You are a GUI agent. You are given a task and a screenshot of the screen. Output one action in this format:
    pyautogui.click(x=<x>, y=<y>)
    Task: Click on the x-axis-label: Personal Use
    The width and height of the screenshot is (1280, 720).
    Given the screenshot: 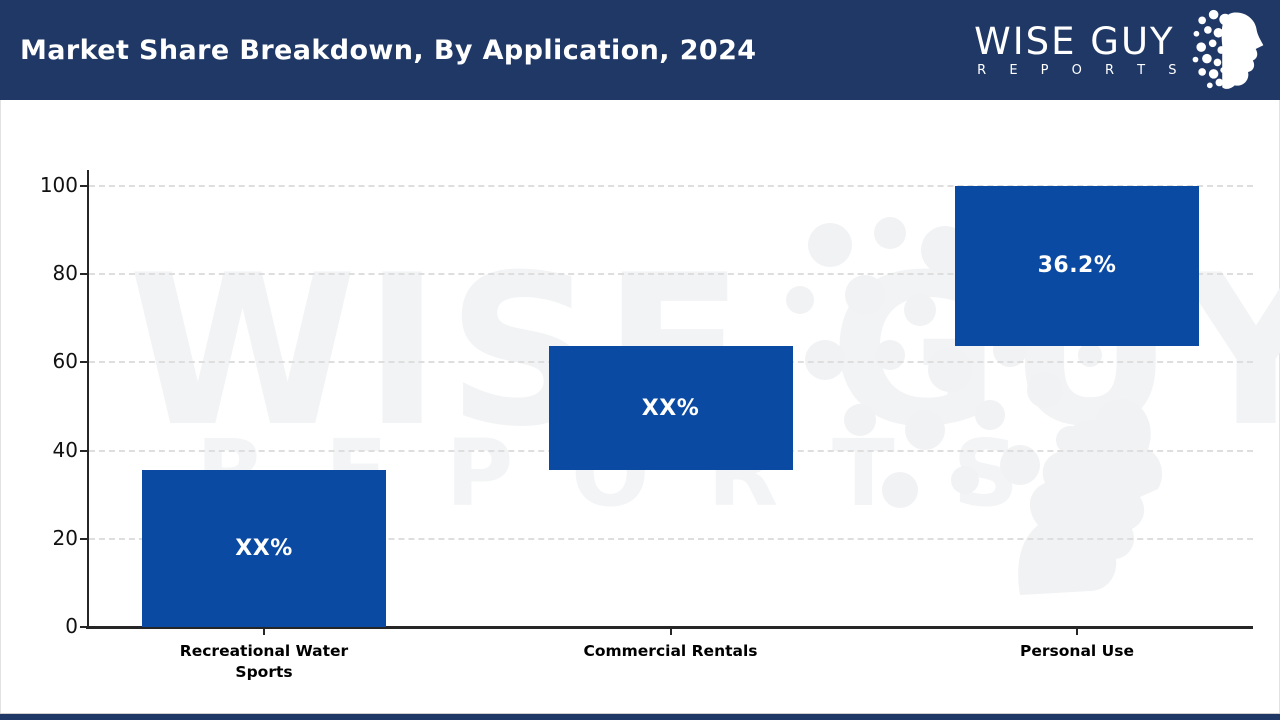 What is the action you would take?
    pyautogui.click(x=1077, y=651)
    